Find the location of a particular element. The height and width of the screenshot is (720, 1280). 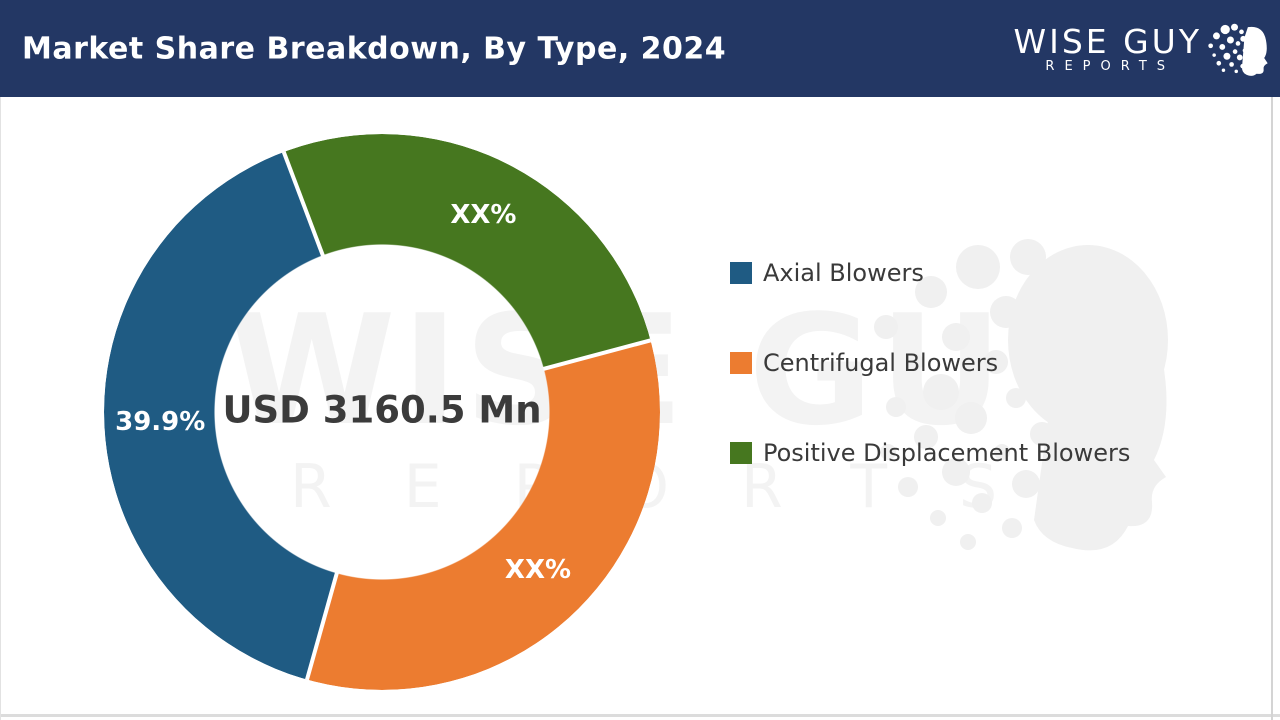

legend-item-positive-displacement-blowers: Positive Displacement Blowers is located at coordinates (930, 453).